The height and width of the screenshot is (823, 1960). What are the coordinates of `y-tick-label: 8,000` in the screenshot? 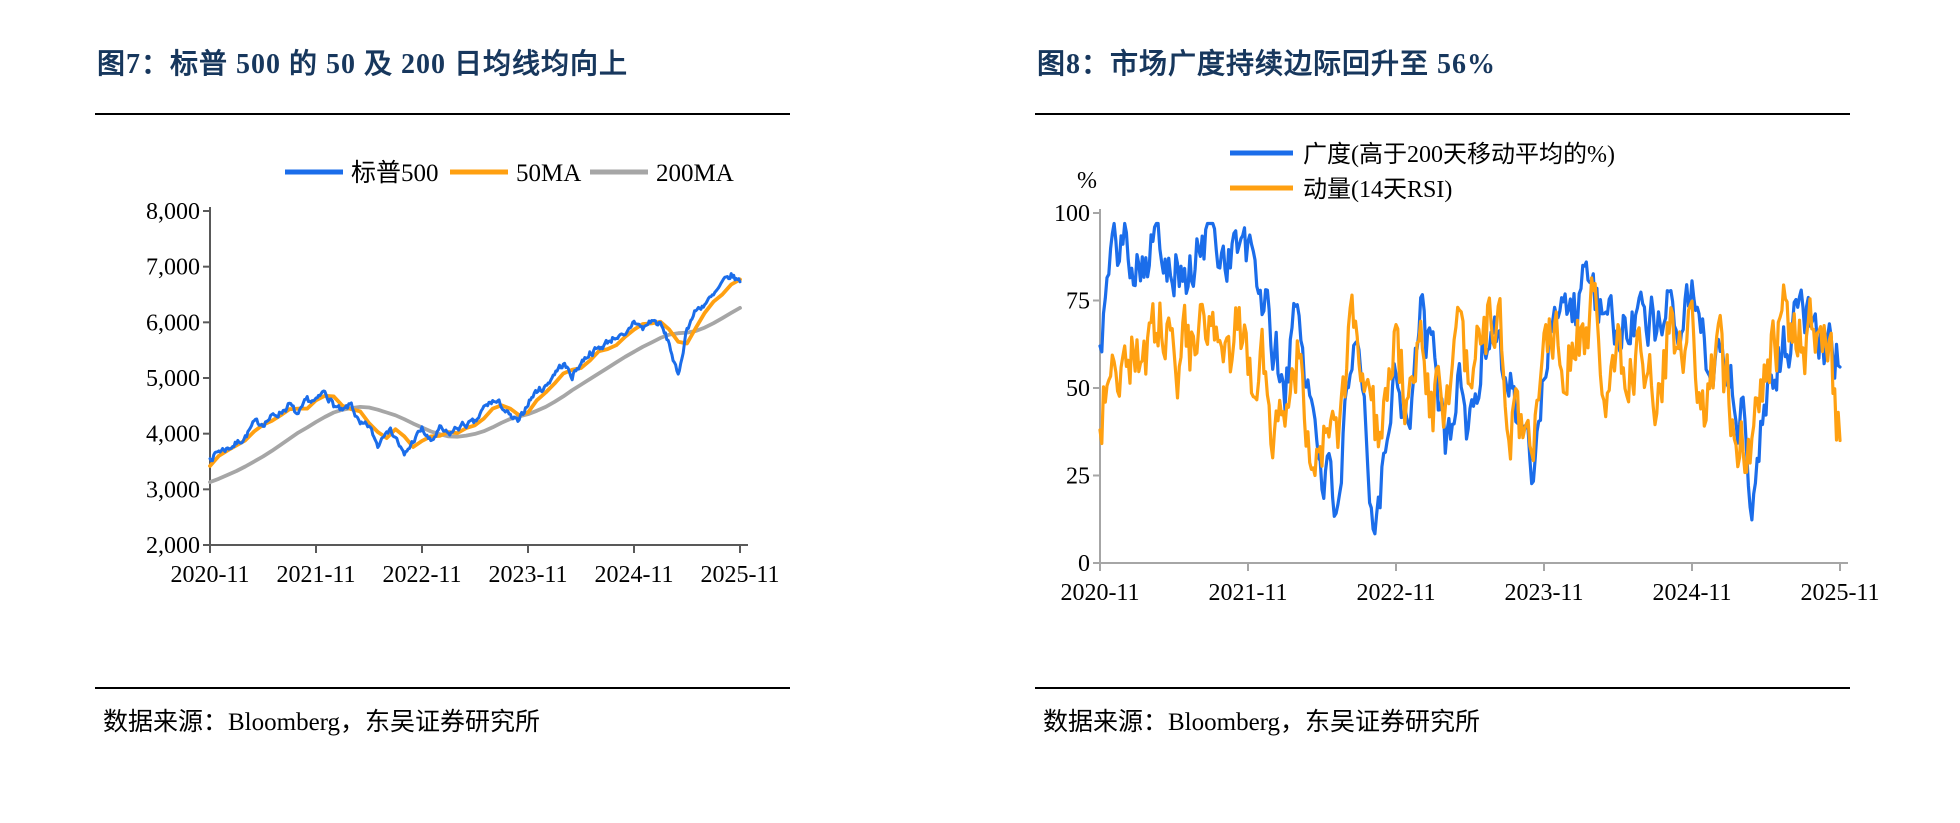 It's located at (173, 212).